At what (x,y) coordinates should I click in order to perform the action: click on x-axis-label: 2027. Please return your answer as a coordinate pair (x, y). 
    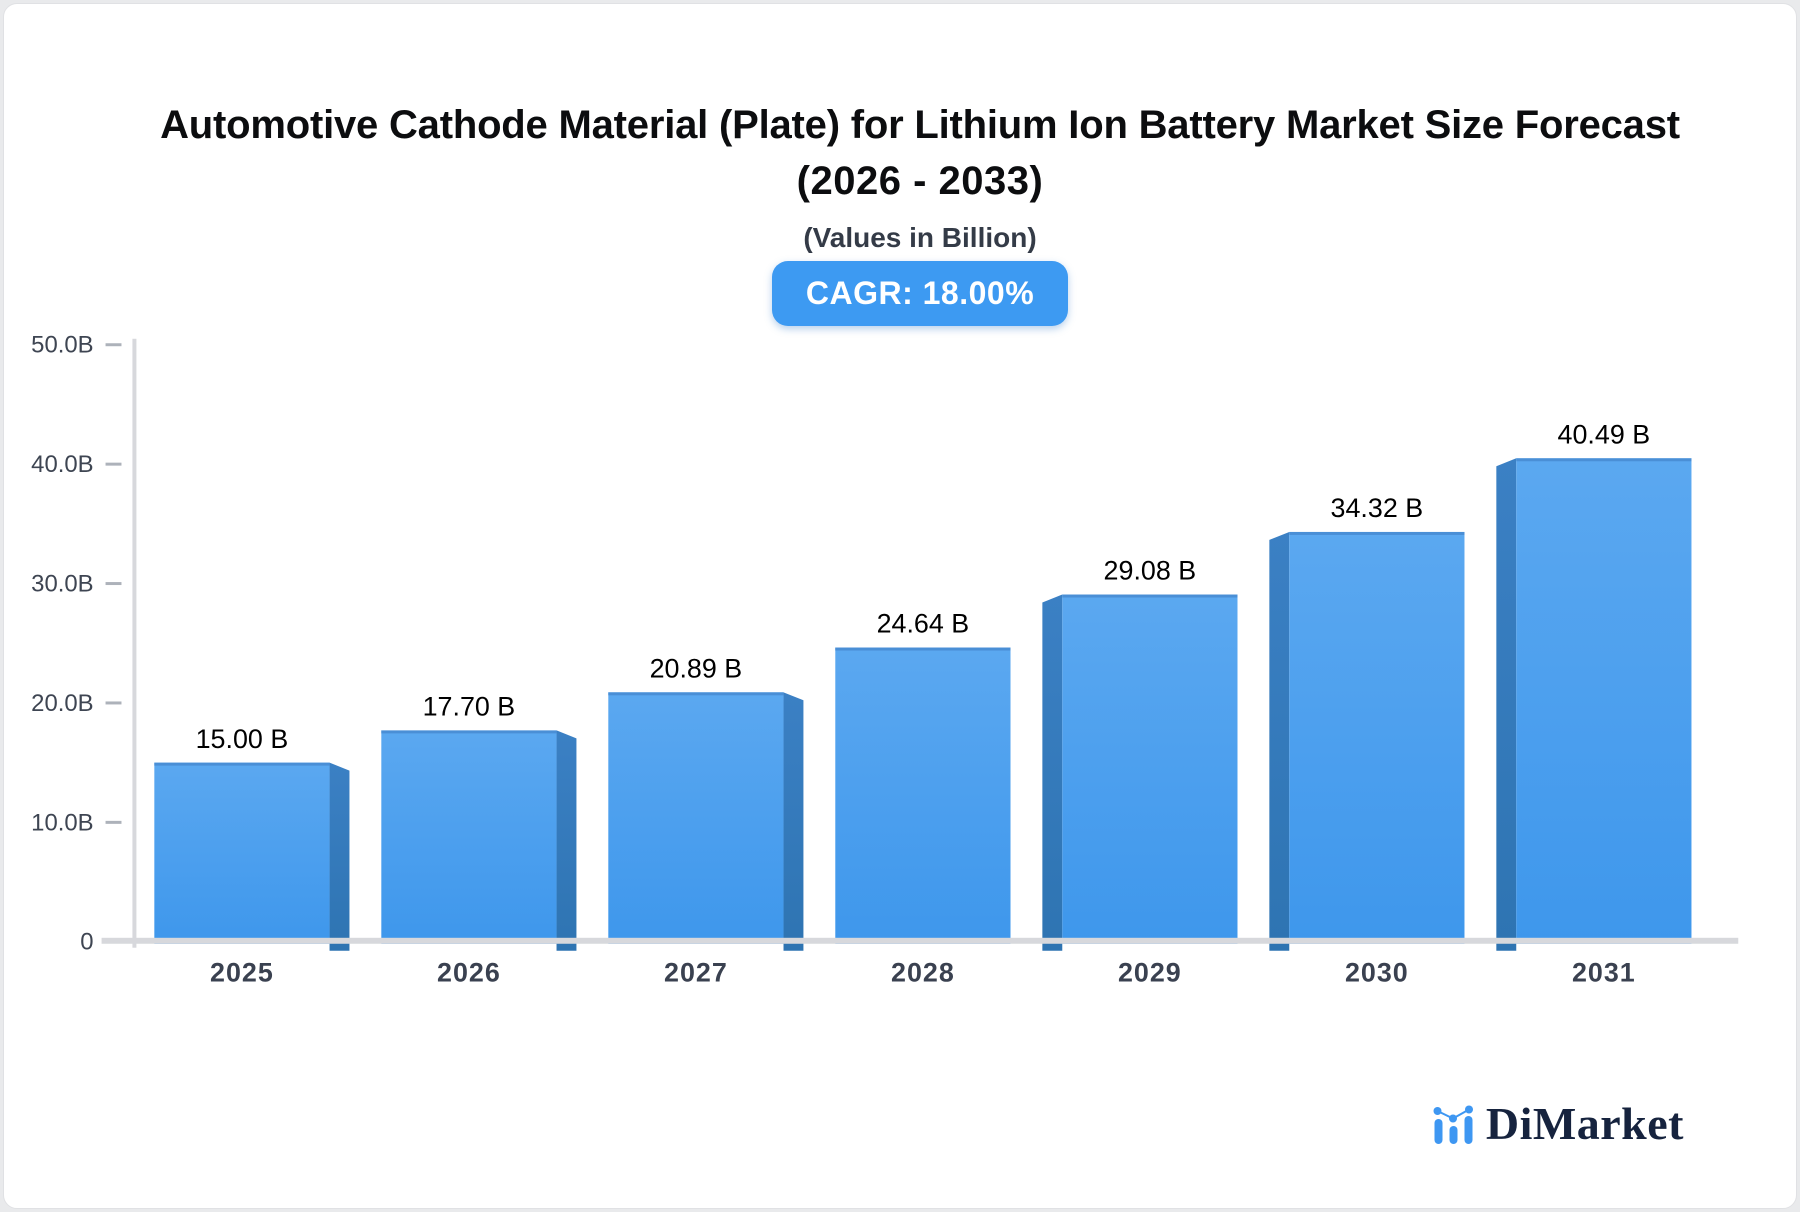
    Looking at the image, I should click on (696, 973).